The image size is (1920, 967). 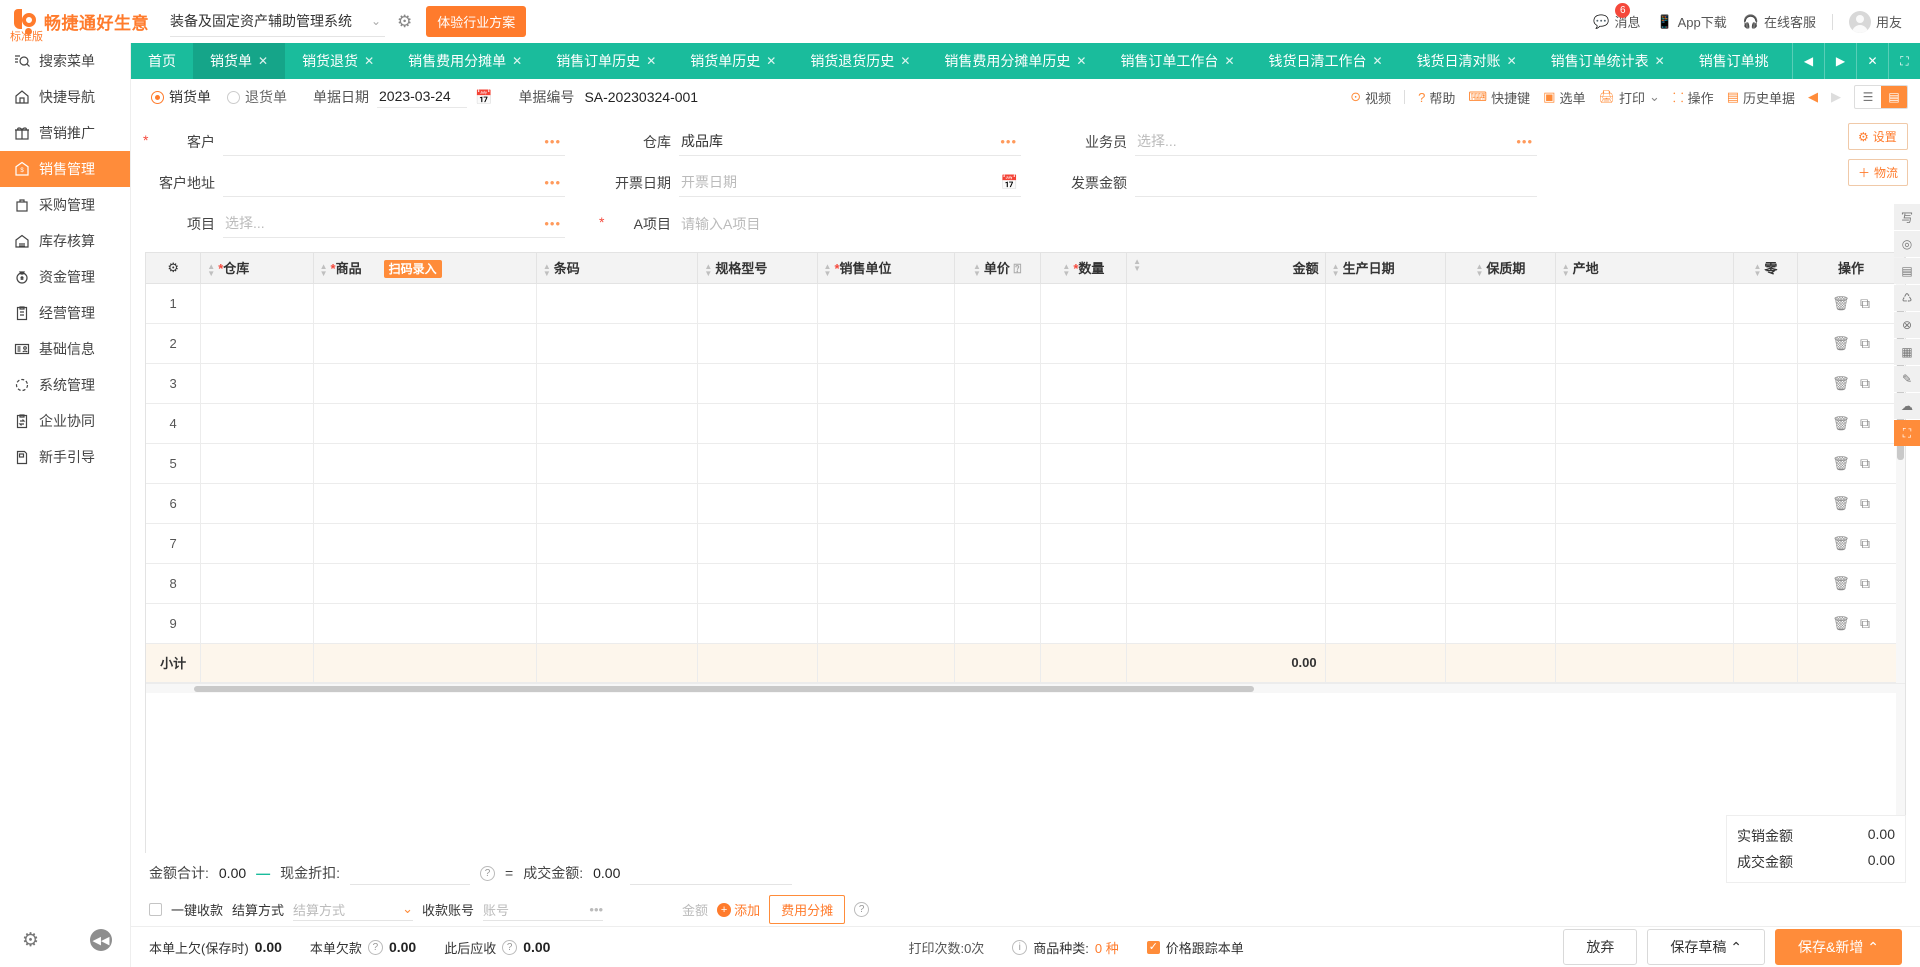 What do you see at coordinates (1500, 268) in the screenshot?
I see `column-shelf-life: ▲ ▼ 保质期` at bounding box center [1500, 268].